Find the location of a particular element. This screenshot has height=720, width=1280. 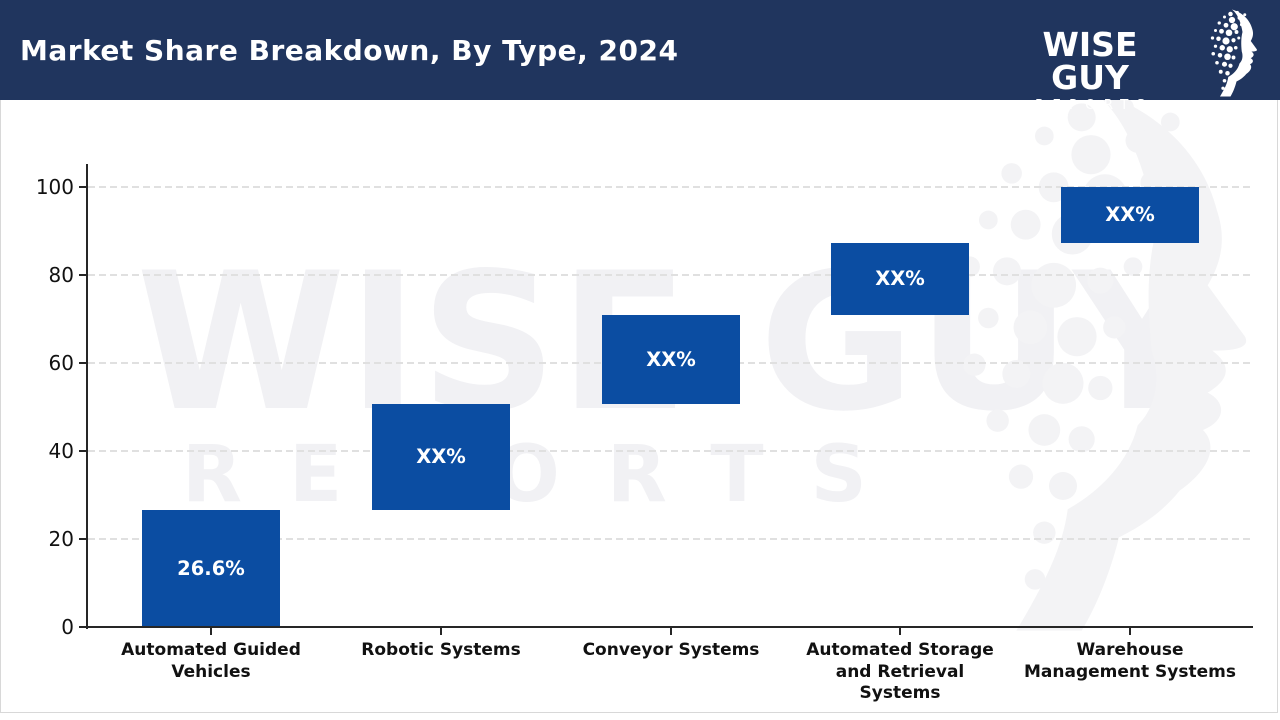

page-title: Market Share Breakdown, By Type, 2024 is located at coordinates (349, 50).